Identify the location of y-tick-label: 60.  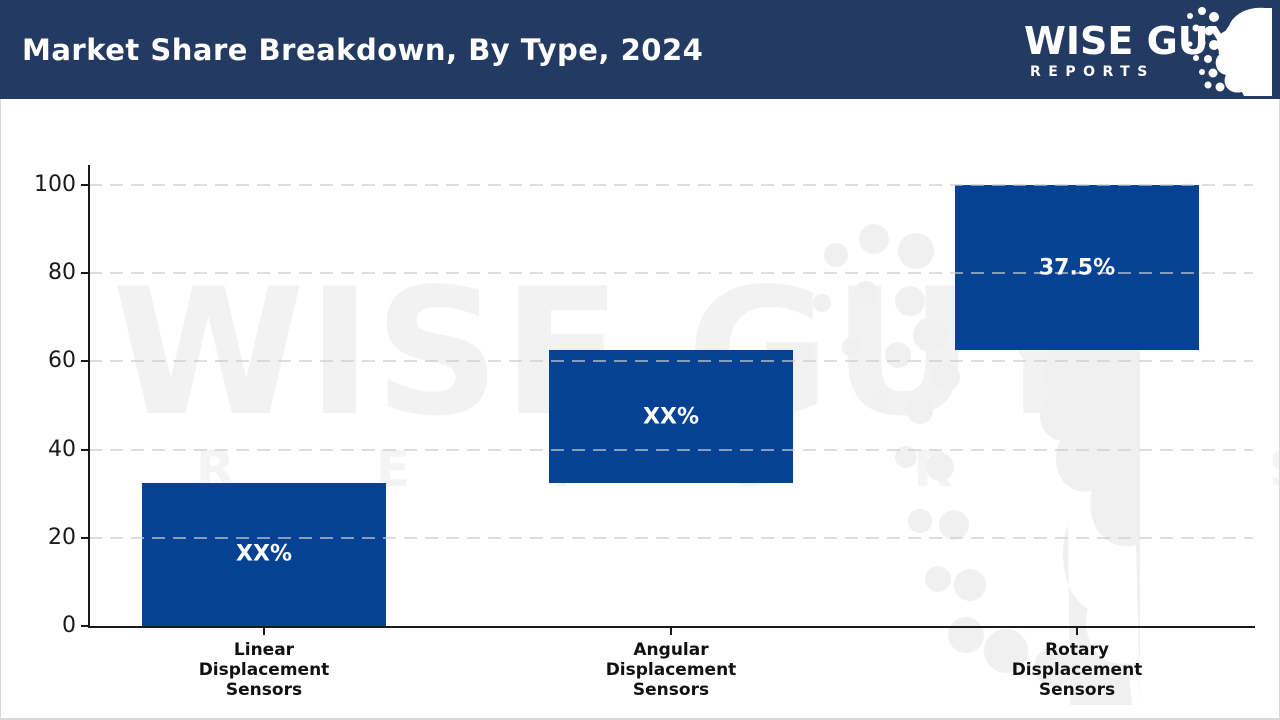
(62, 361).